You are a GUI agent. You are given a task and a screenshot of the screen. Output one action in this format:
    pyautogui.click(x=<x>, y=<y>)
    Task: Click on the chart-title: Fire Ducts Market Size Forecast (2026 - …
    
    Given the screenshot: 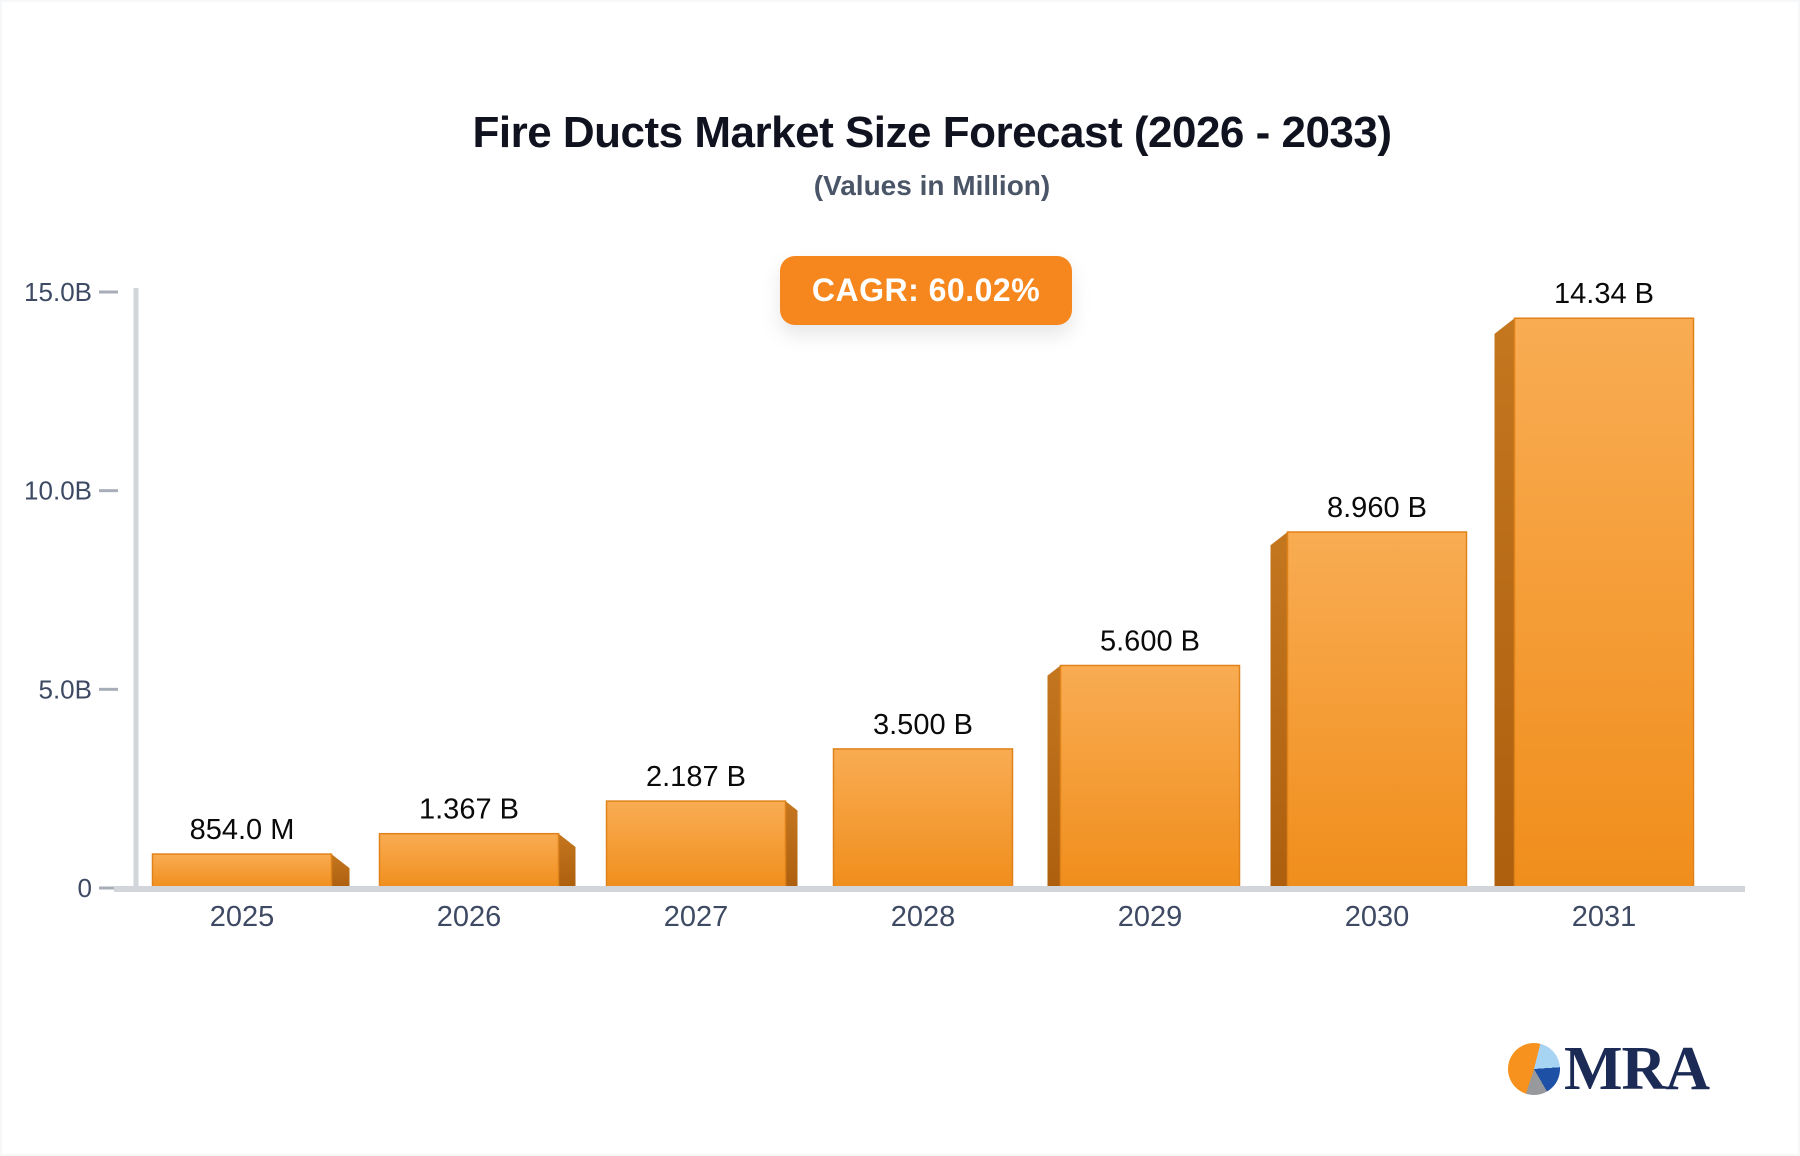 What is the action you would take?
    pyautogui.click(x=932, y=132)
    